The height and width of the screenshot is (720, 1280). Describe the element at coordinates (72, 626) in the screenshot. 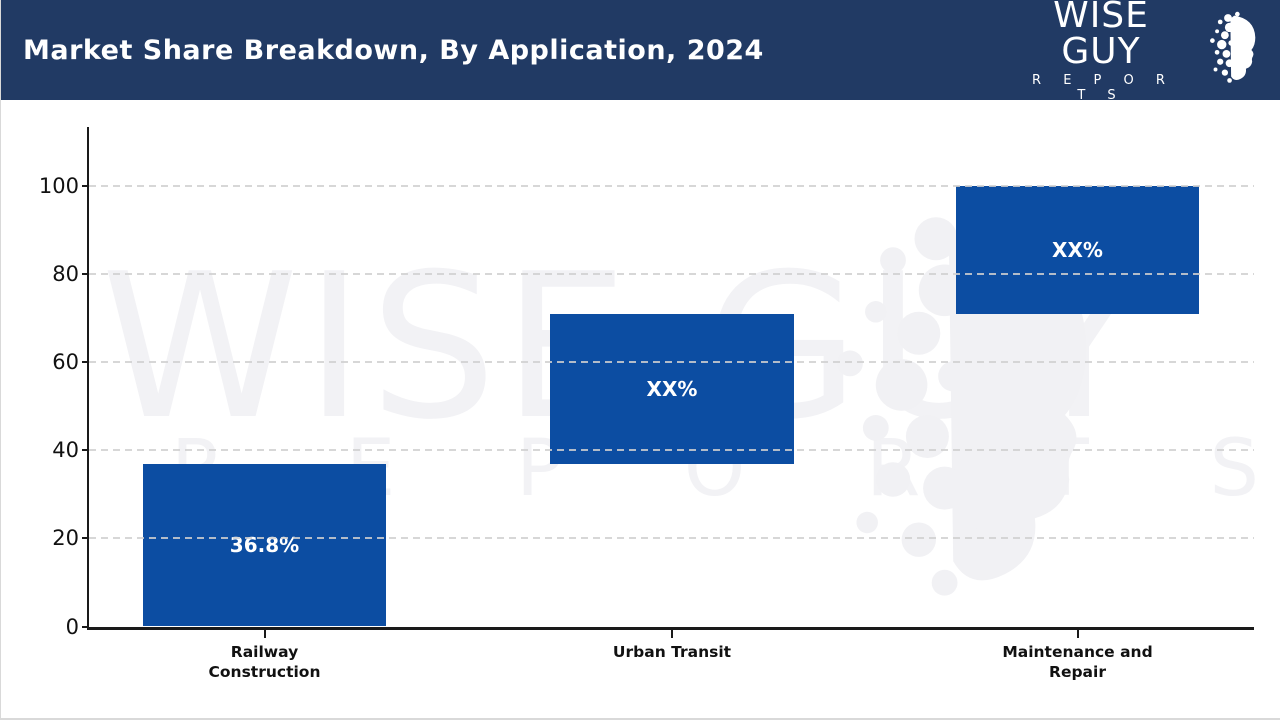

I see `y-tick-label: 0` at that location.